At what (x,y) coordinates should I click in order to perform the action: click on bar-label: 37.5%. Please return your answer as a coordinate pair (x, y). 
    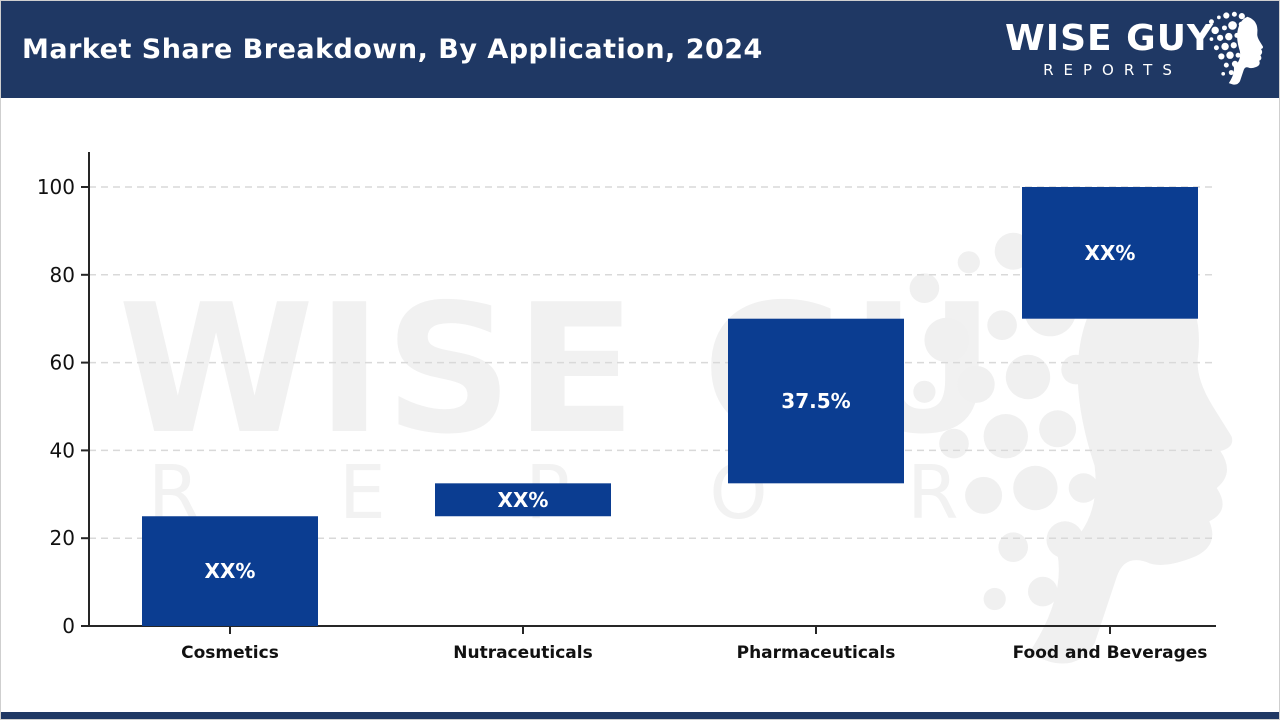
    Looking at the image, I should click on (815, 401).